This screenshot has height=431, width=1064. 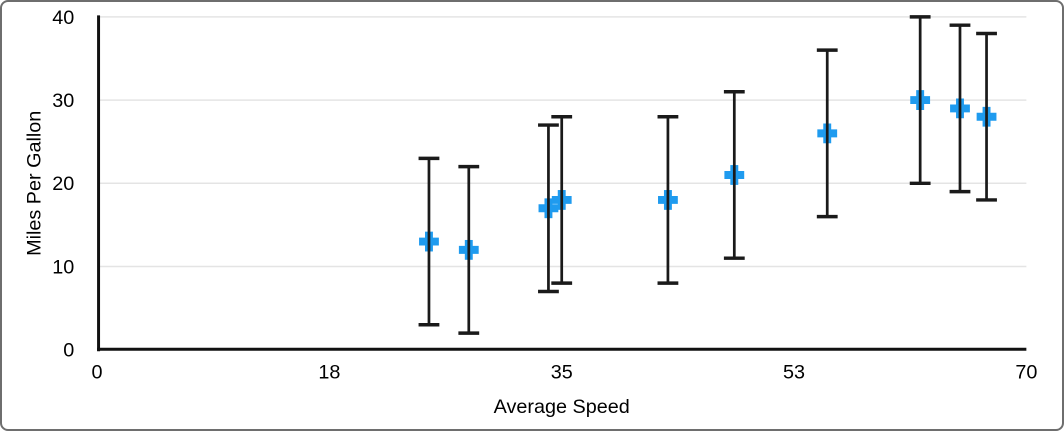 I want to click on y-tick-label: 10, so click(x=63, y=267).